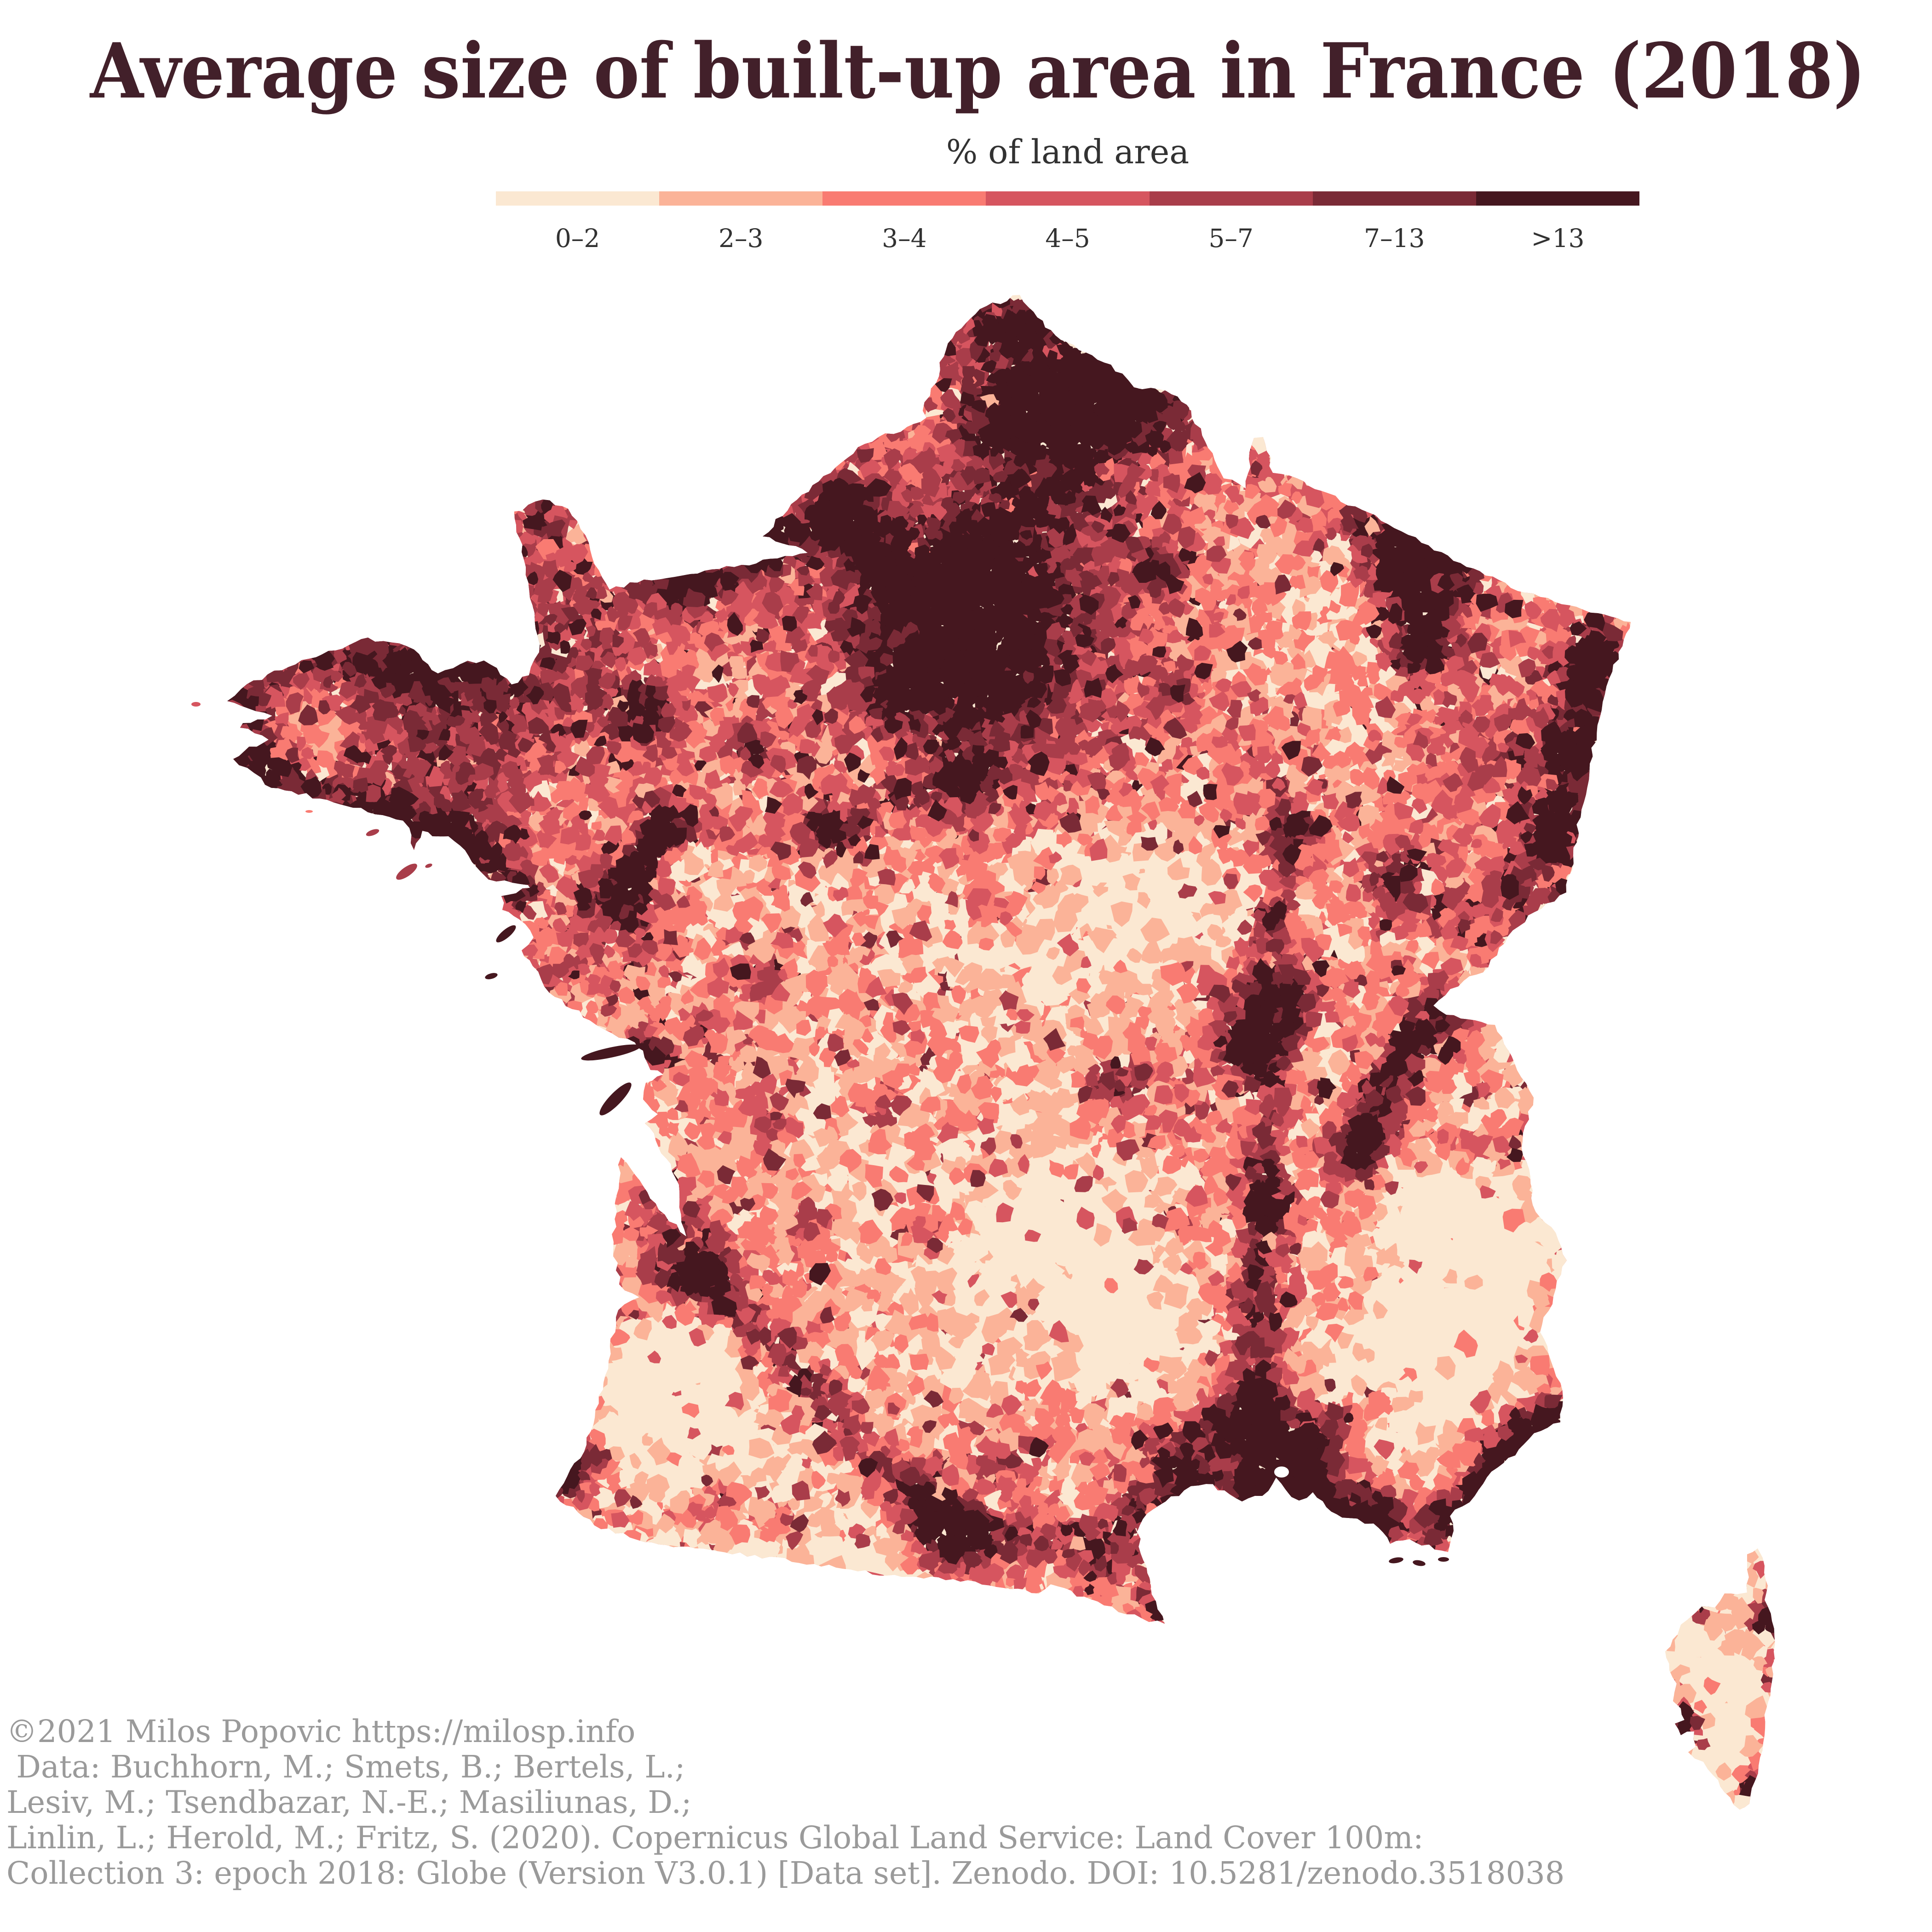  I want to click on legend-color-bar, so click(1067, 198).